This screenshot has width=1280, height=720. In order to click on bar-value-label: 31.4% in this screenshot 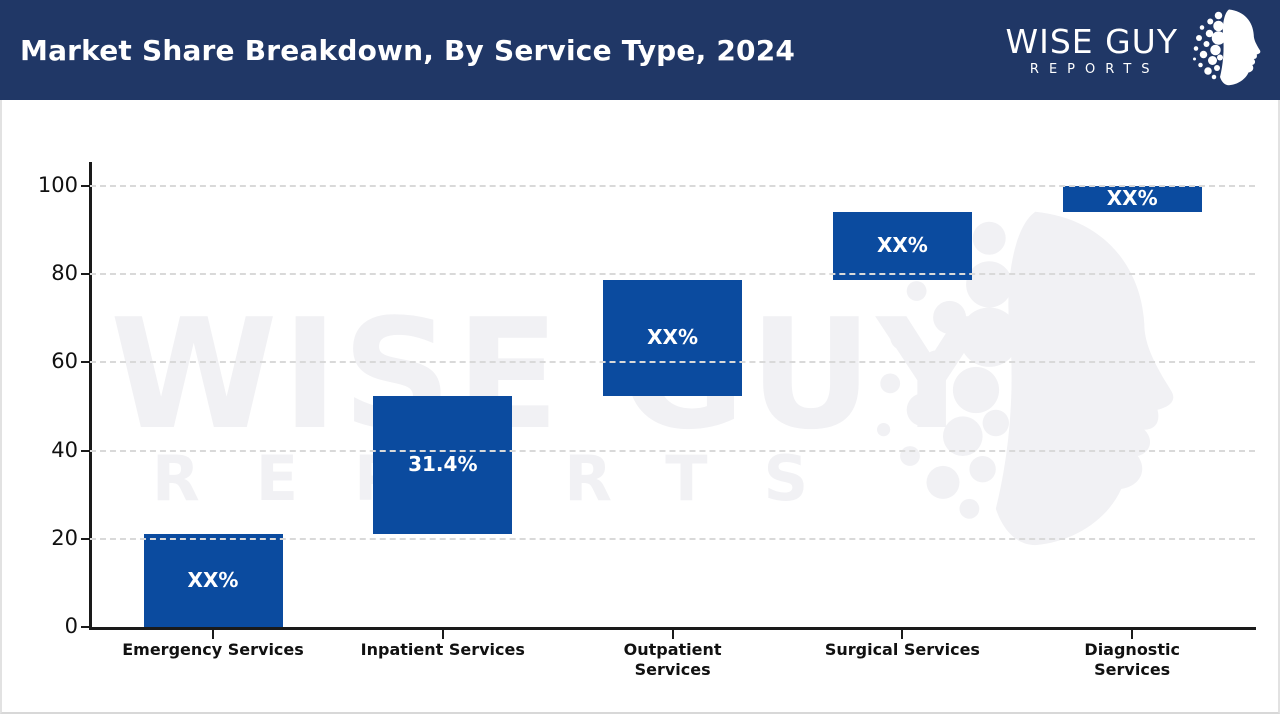, I will do `click(443, 464)`.